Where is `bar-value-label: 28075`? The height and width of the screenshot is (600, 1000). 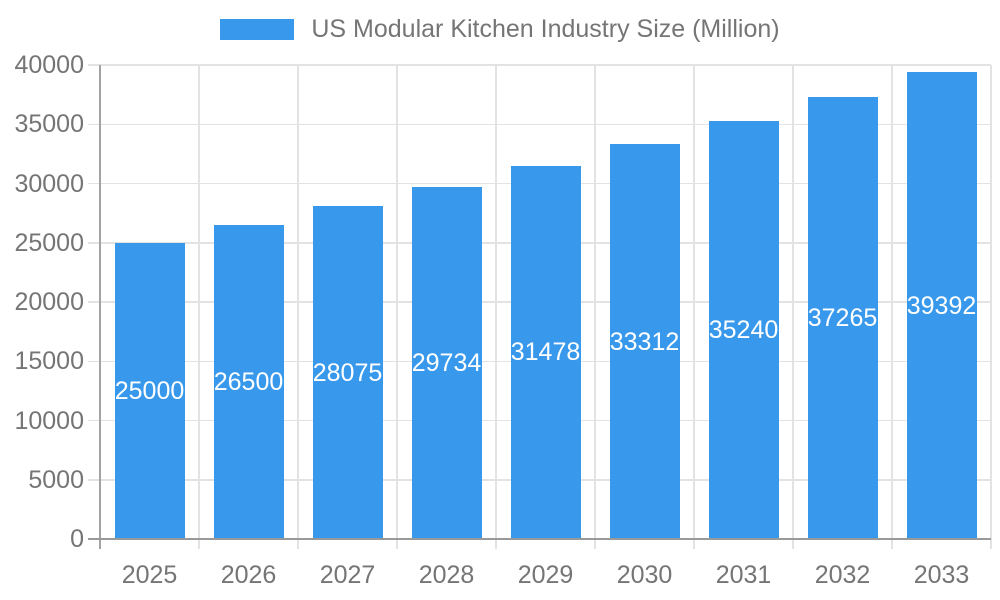
bar-value-label: 28075 is located at coordinates (347, 372).